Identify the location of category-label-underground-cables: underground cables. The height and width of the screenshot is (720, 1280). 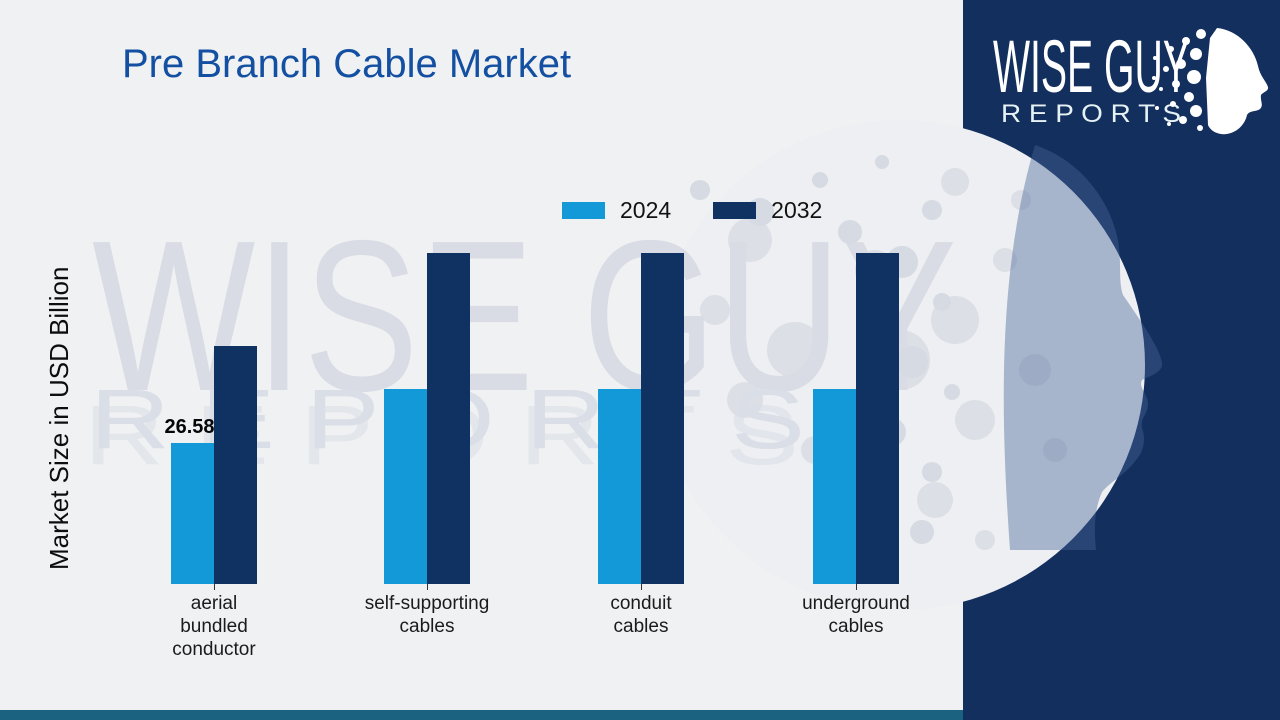
(856, 615).